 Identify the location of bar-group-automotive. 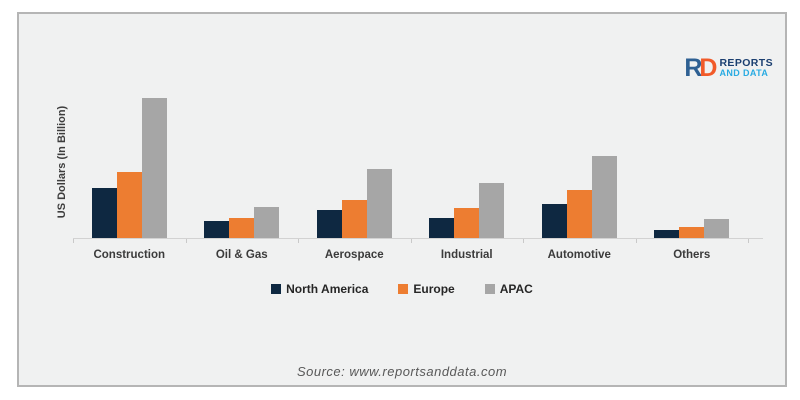
(579, 158).